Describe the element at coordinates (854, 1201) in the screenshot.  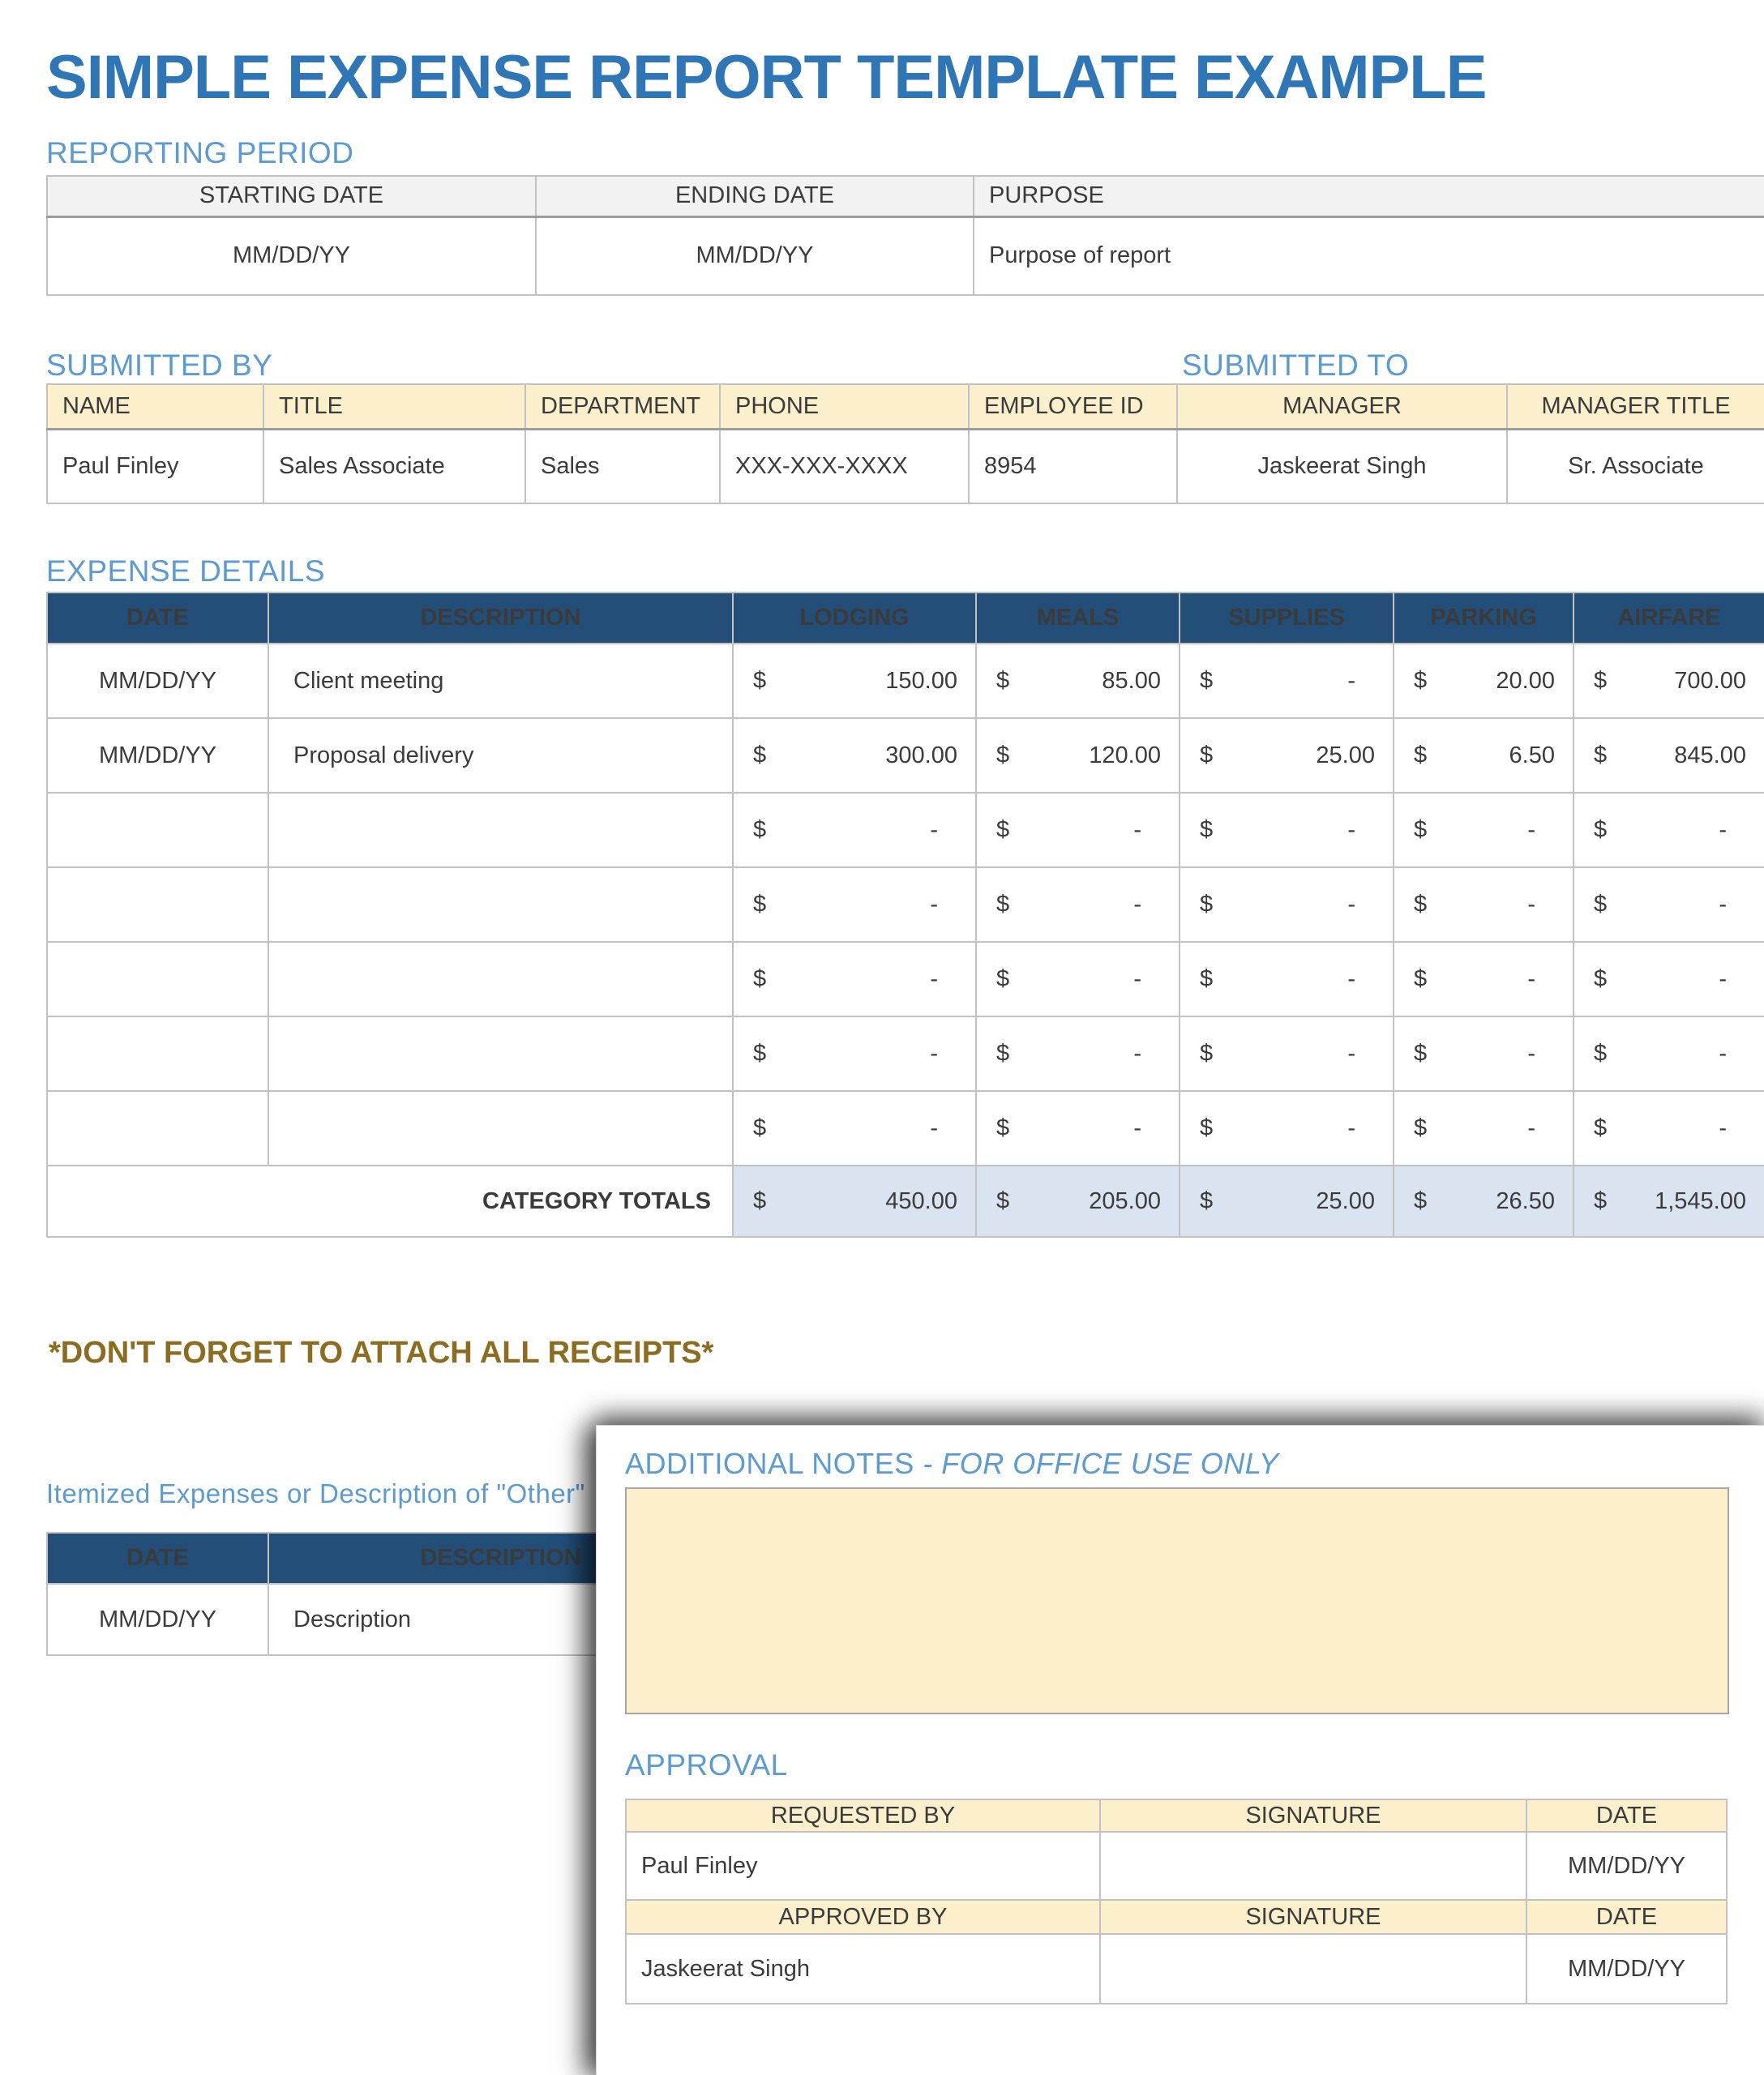
I see `lodging-total-cell: $450.00` at that location.